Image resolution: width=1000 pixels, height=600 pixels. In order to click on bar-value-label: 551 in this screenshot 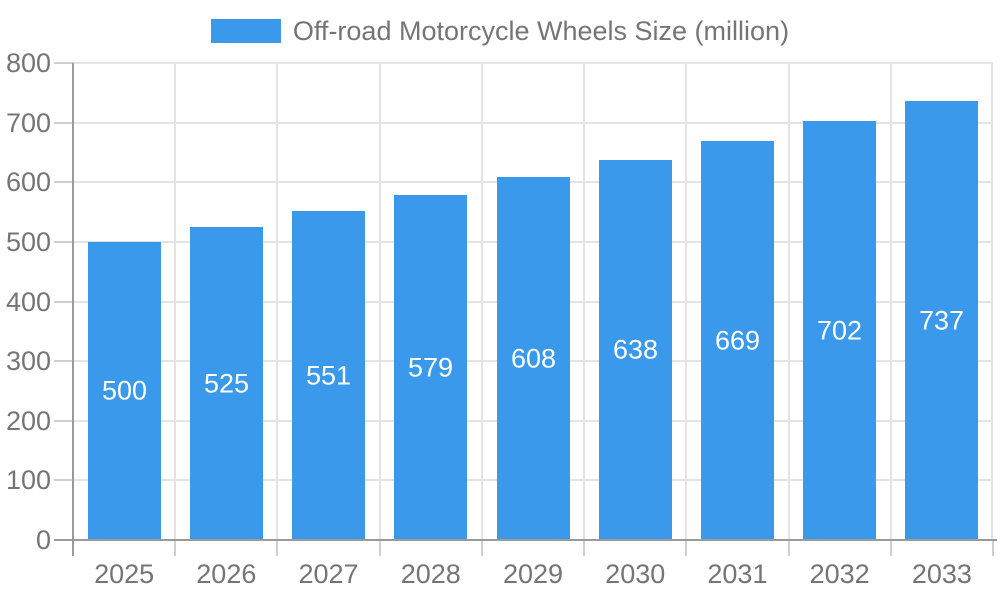, I will do `click(328, 375)`.